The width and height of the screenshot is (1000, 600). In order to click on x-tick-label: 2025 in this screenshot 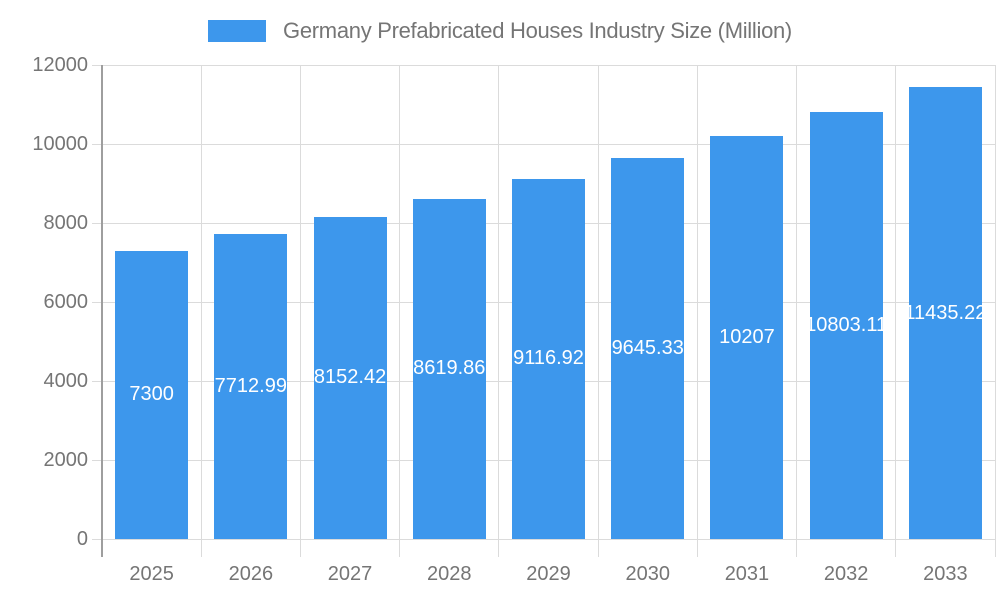, I will do `click(151, 574)`.